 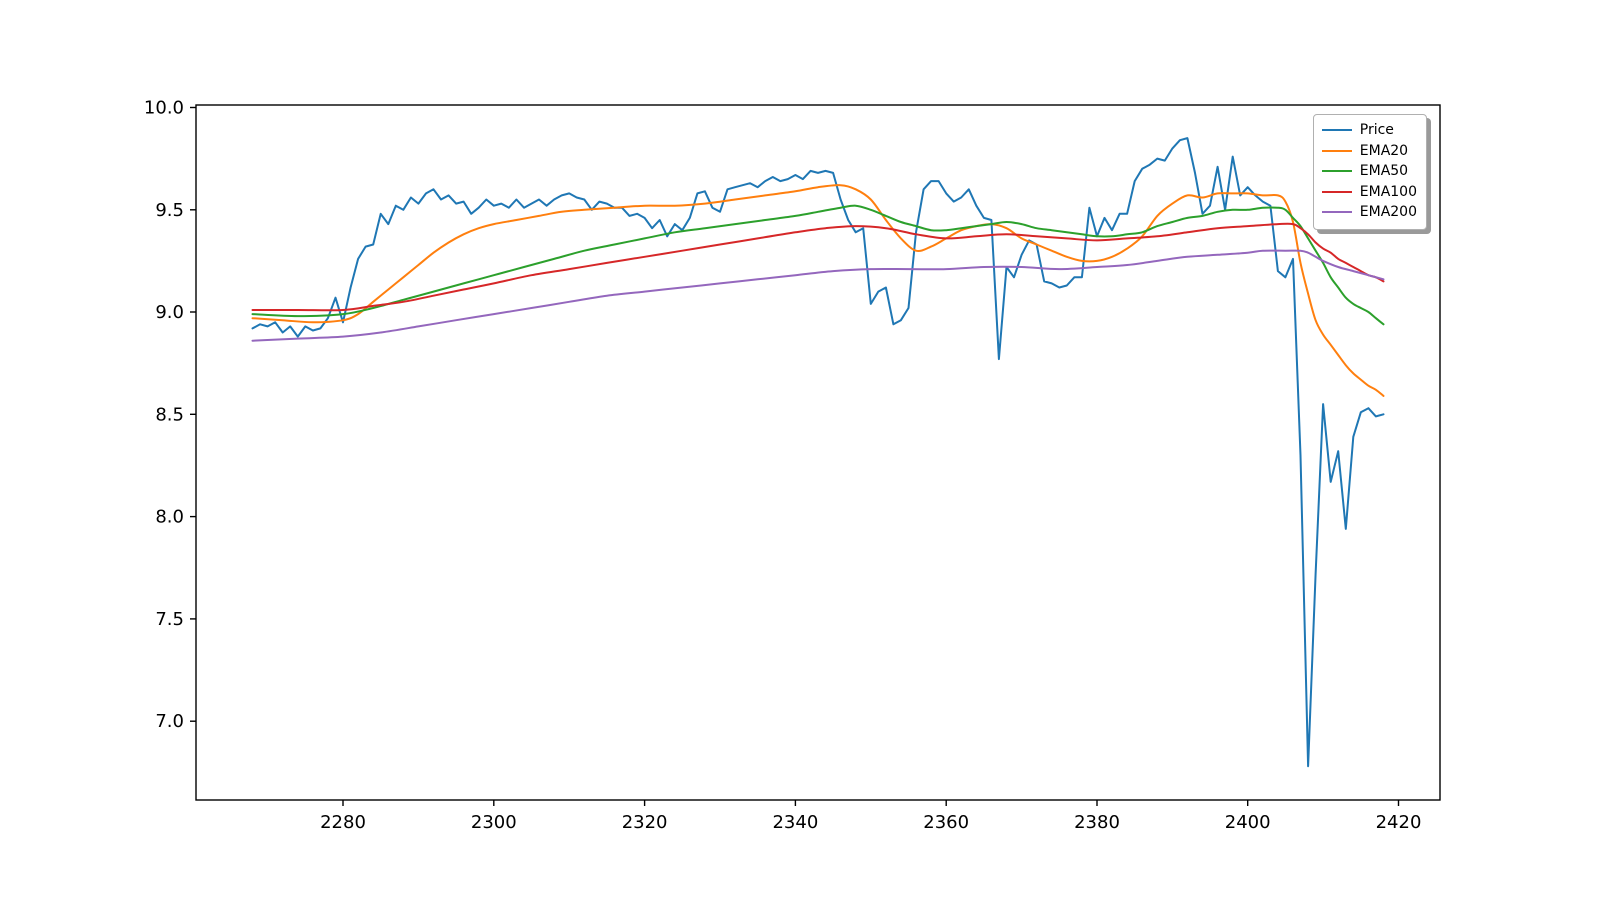 I want to click on x-tick-label: 2400, so click(x=1248, y=822).